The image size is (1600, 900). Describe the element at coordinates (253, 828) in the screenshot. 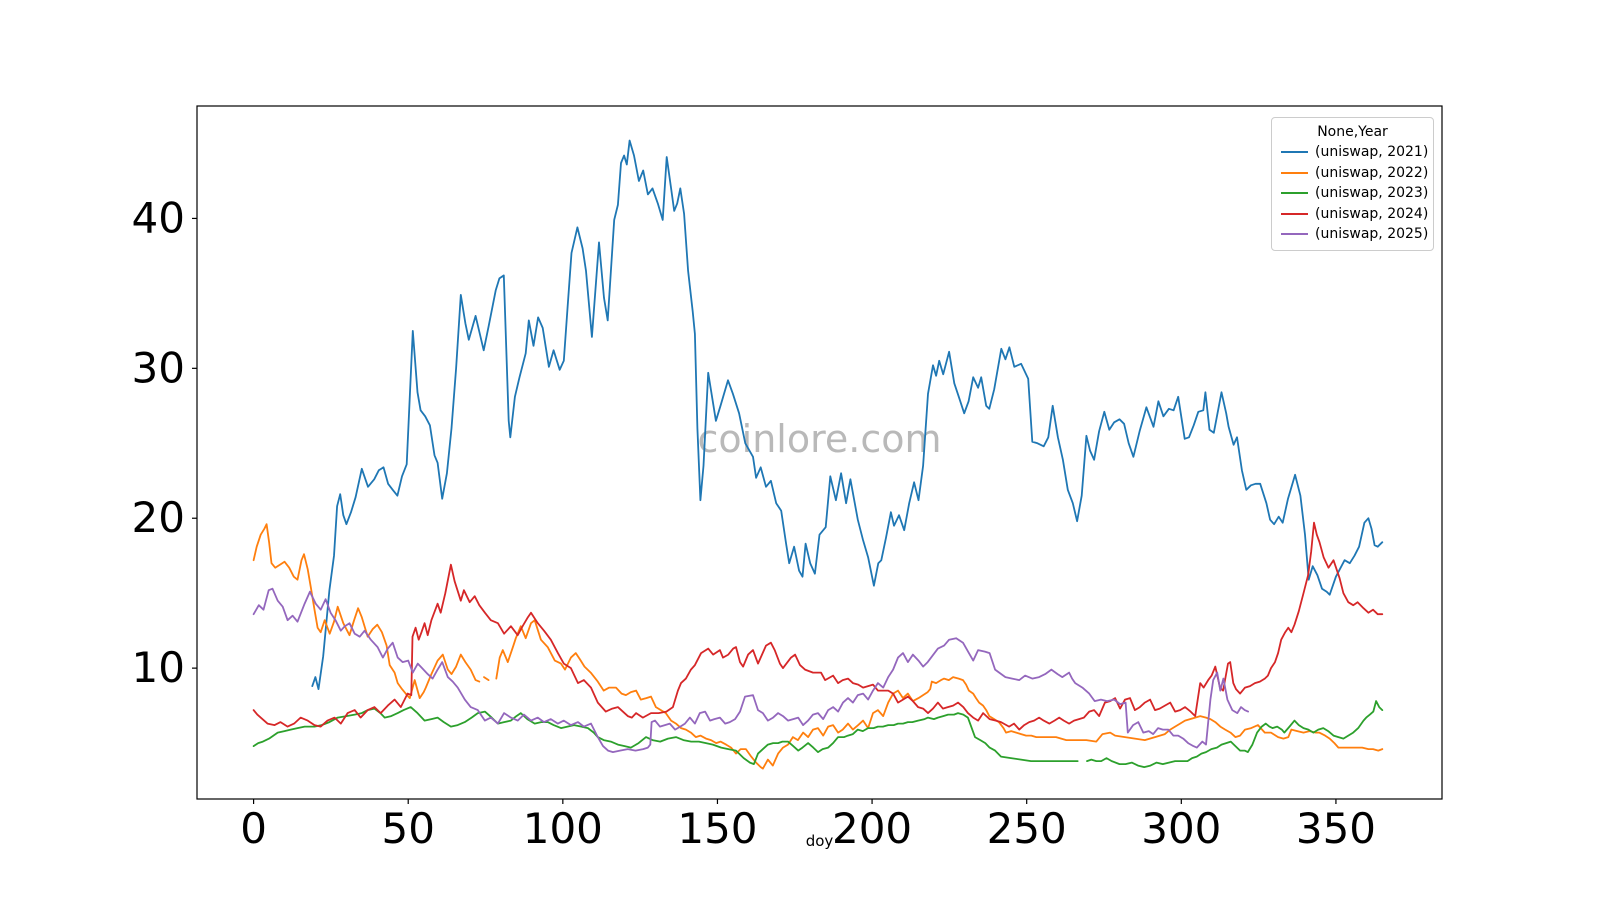

I see `x-tick-label: 0` at that location.